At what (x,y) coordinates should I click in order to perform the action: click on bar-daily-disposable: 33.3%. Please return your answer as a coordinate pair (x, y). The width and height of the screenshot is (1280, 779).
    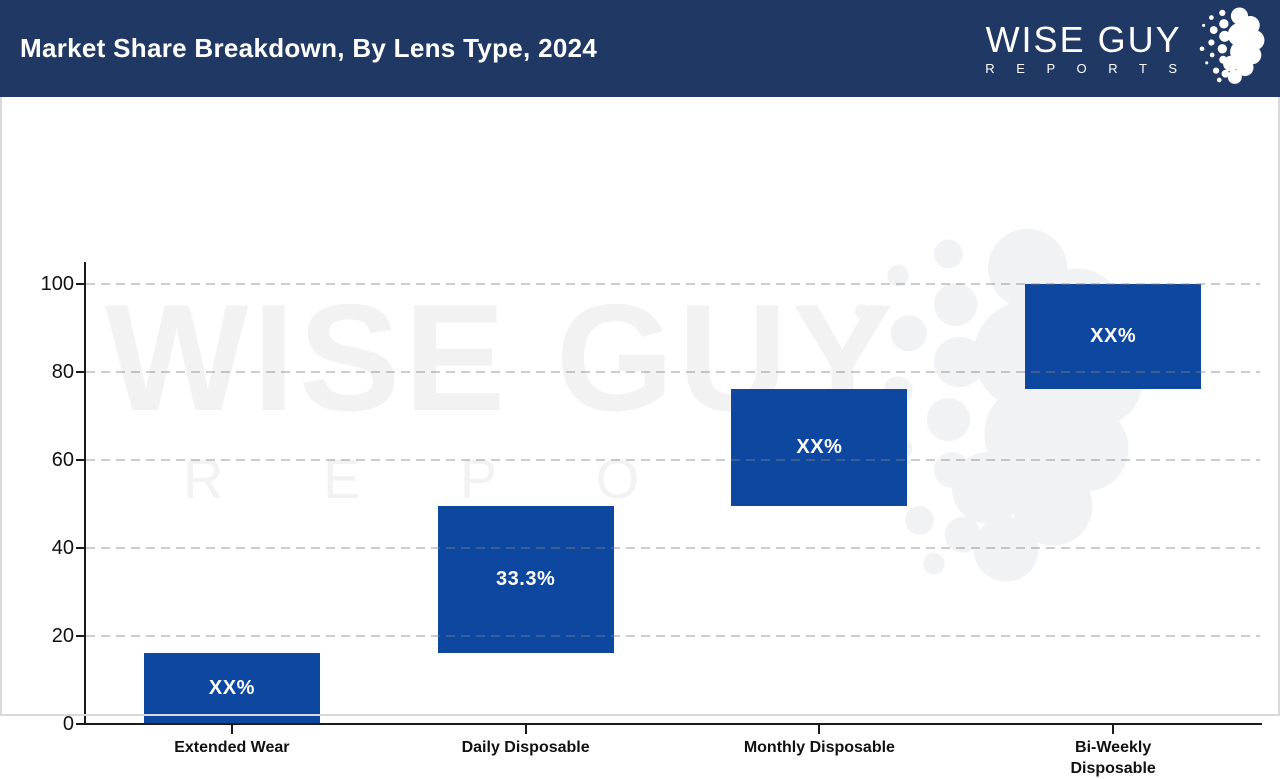
    Looking at the image, I should click on (525, 579).